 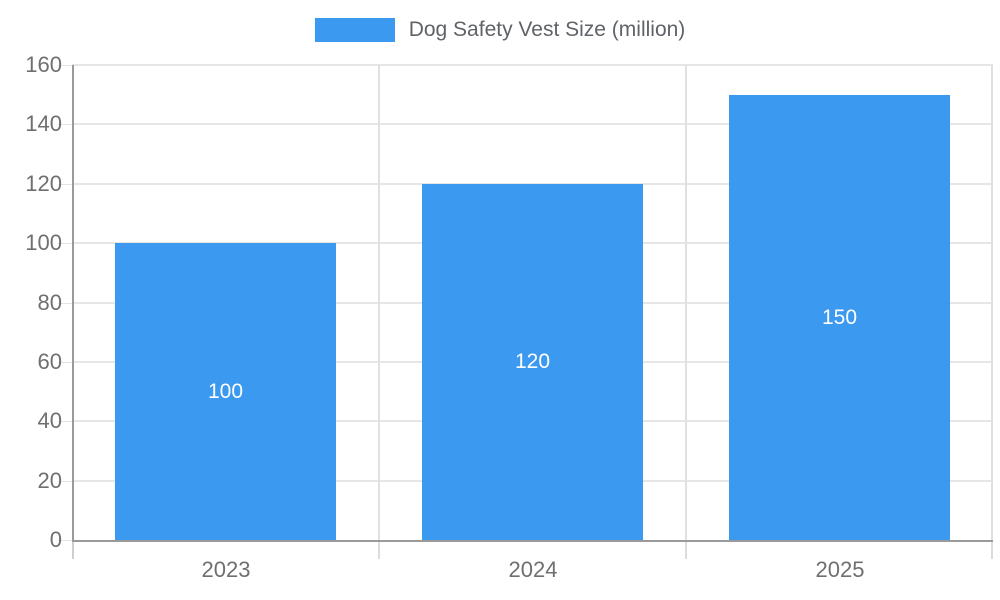 What do you see at coordinates (532, 541) in the screenshot?
I see `x-axis-line` at bounding box center [532, 541].